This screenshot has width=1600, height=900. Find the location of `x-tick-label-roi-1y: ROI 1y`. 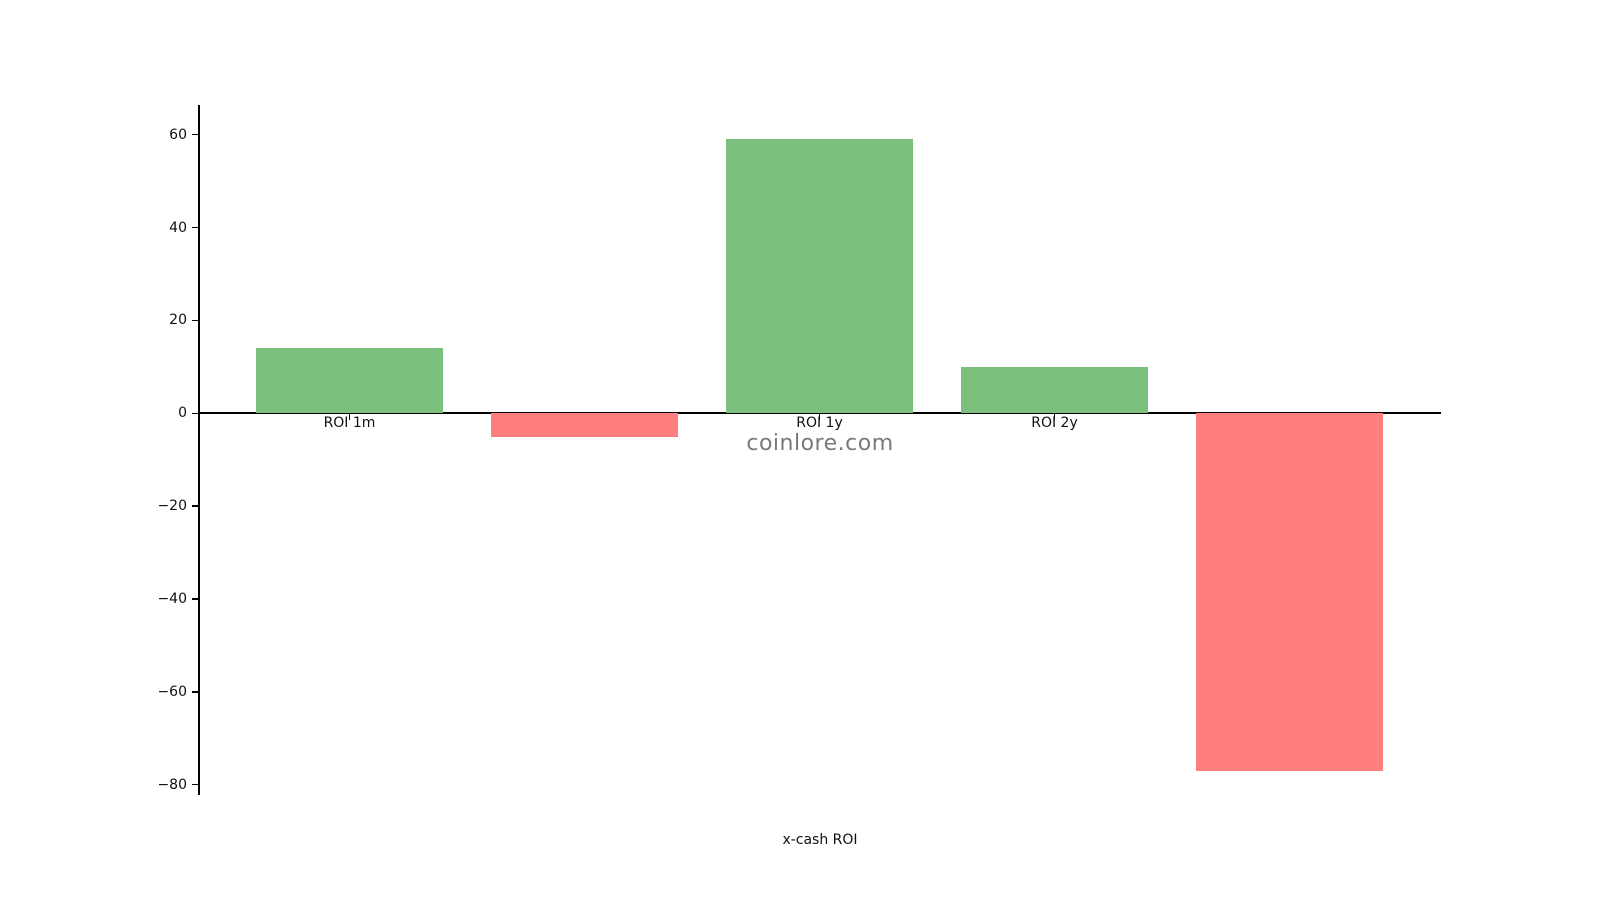

x-tick-label-roi-1y: ROI 1y is located at coordinates (819, 422).